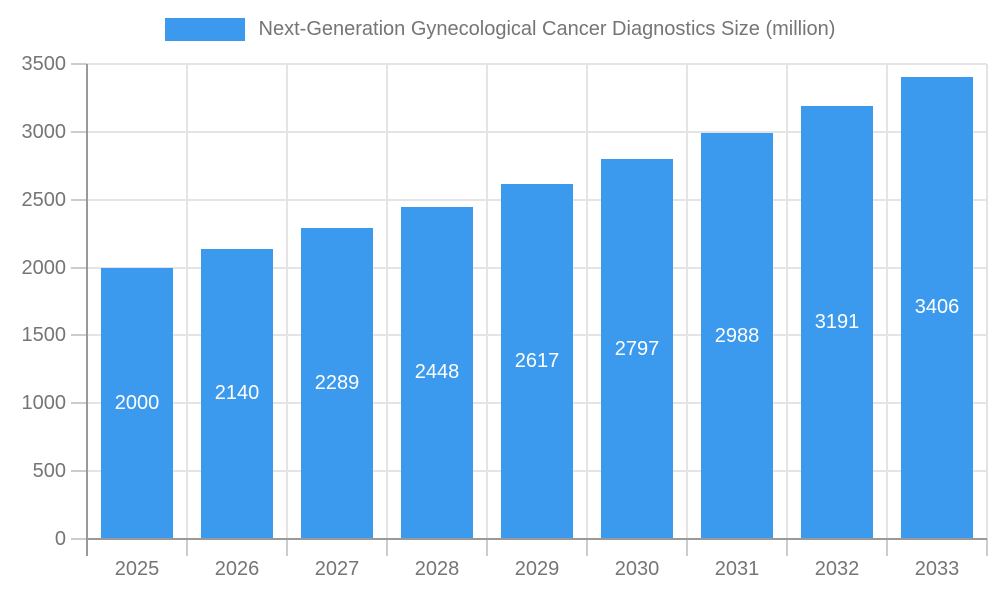 Image resolution: width=1000 pixels, height=600 pixels. Describe the element at coordinates (437, 569) in the screenshot. I see `x-axis-label: 2028` at that location.